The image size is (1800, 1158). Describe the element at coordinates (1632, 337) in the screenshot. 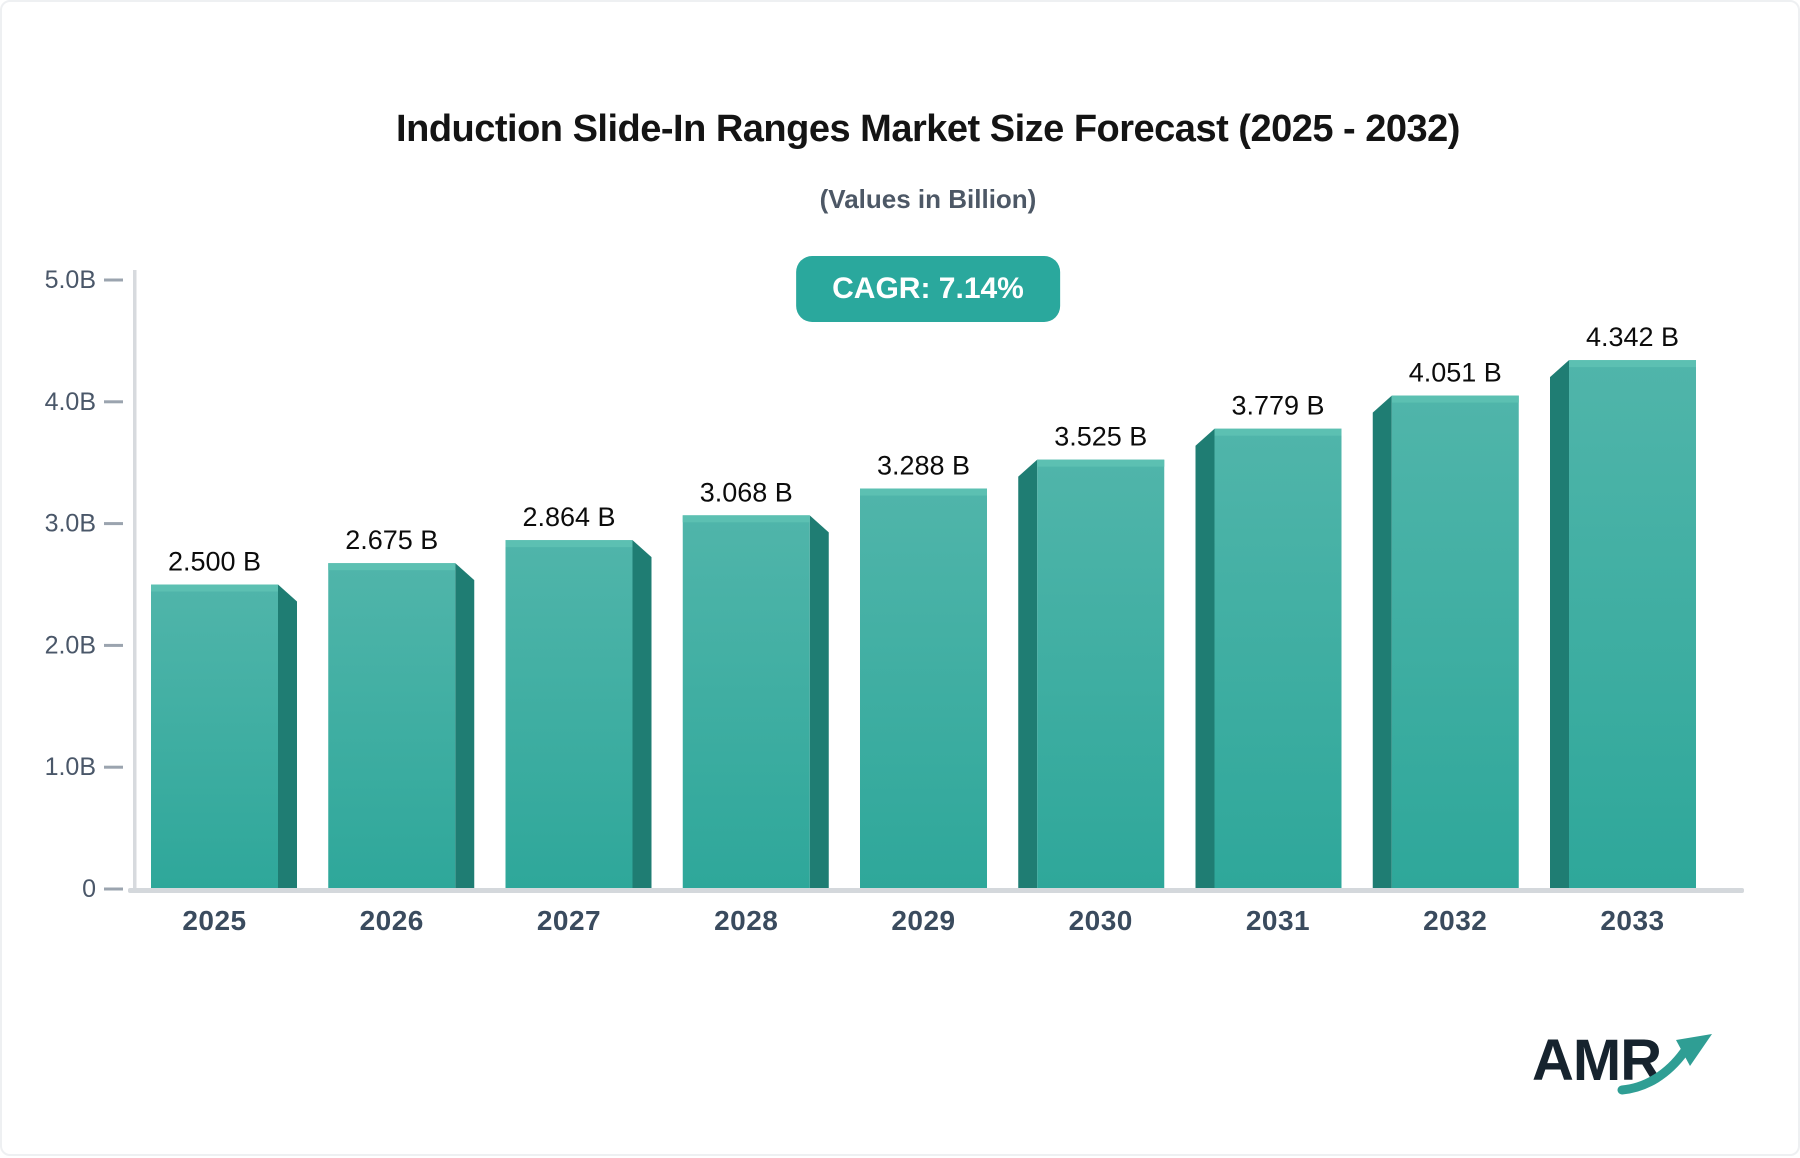

I see `bar-value-label: 4.342 B` at that location.